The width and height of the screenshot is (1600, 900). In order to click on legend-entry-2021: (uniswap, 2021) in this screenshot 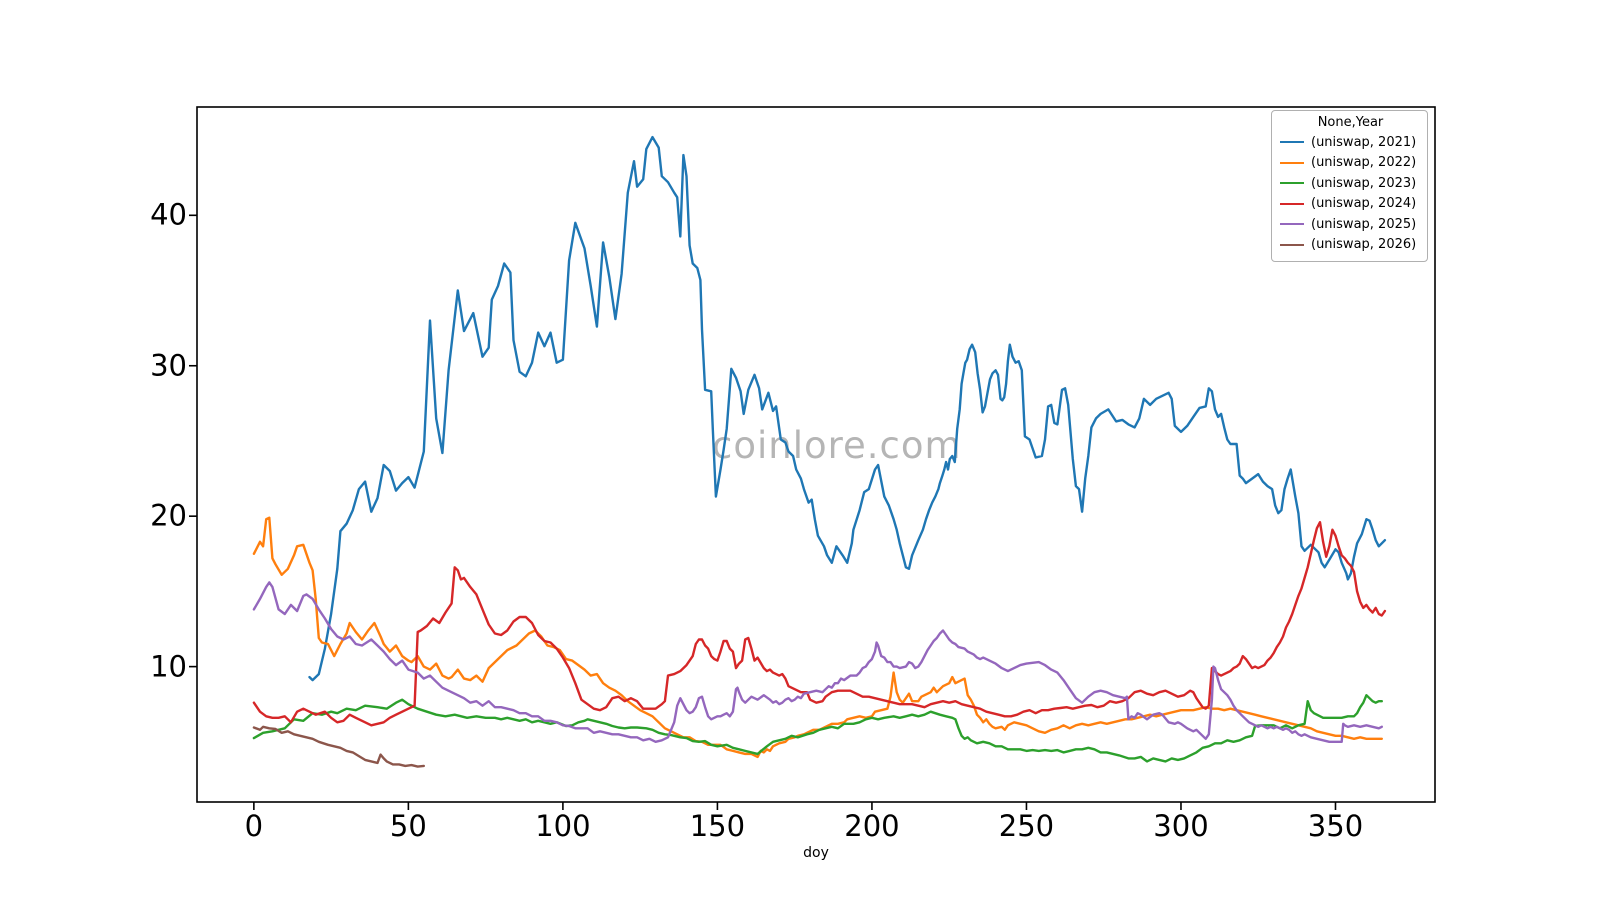, I will do `click(1350, 142)`.